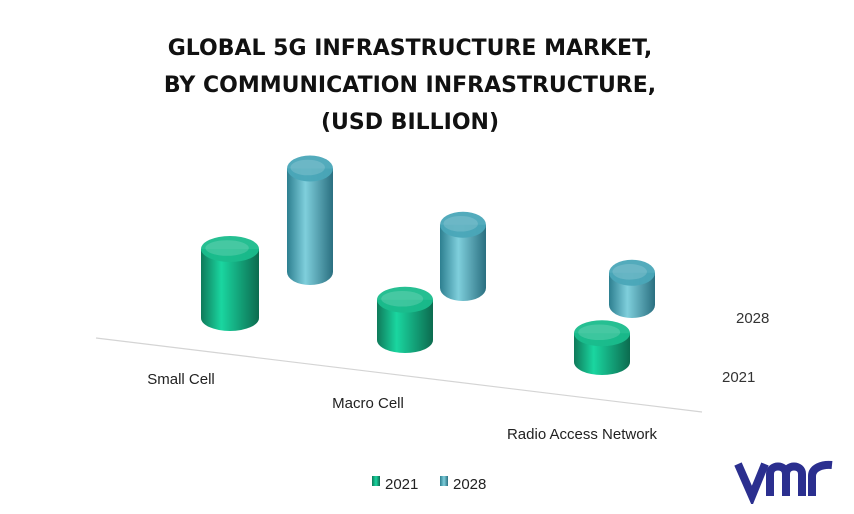 The image size is (854, 514). I want to click on legend-label-2021: 2021, so click(401, 484).